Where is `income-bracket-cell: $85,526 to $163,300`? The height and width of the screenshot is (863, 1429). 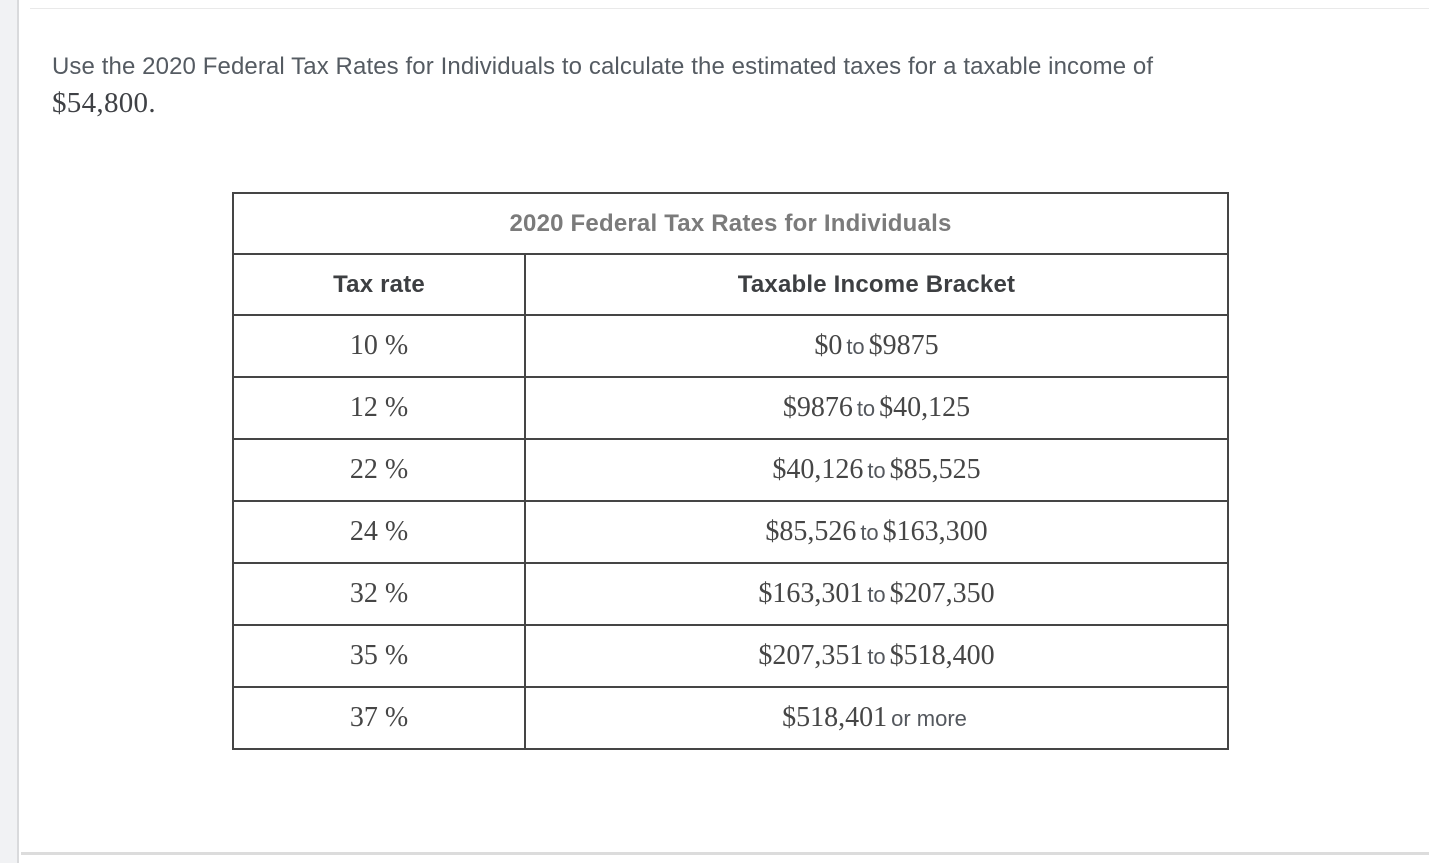
income-bracket-cell: $85,526 to $163,300 is located at coordinates (876, 532).